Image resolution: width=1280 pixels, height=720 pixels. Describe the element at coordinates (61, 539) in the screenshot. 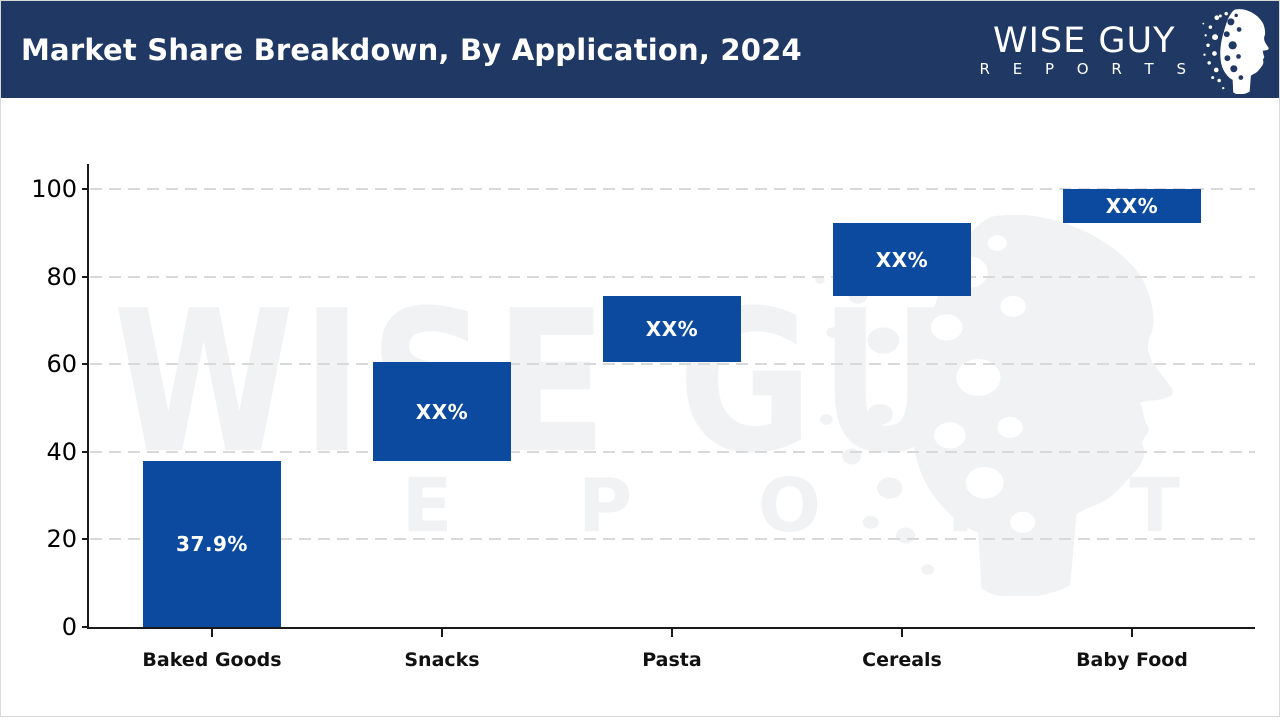

I see `y-tick-label: 20` at that location.